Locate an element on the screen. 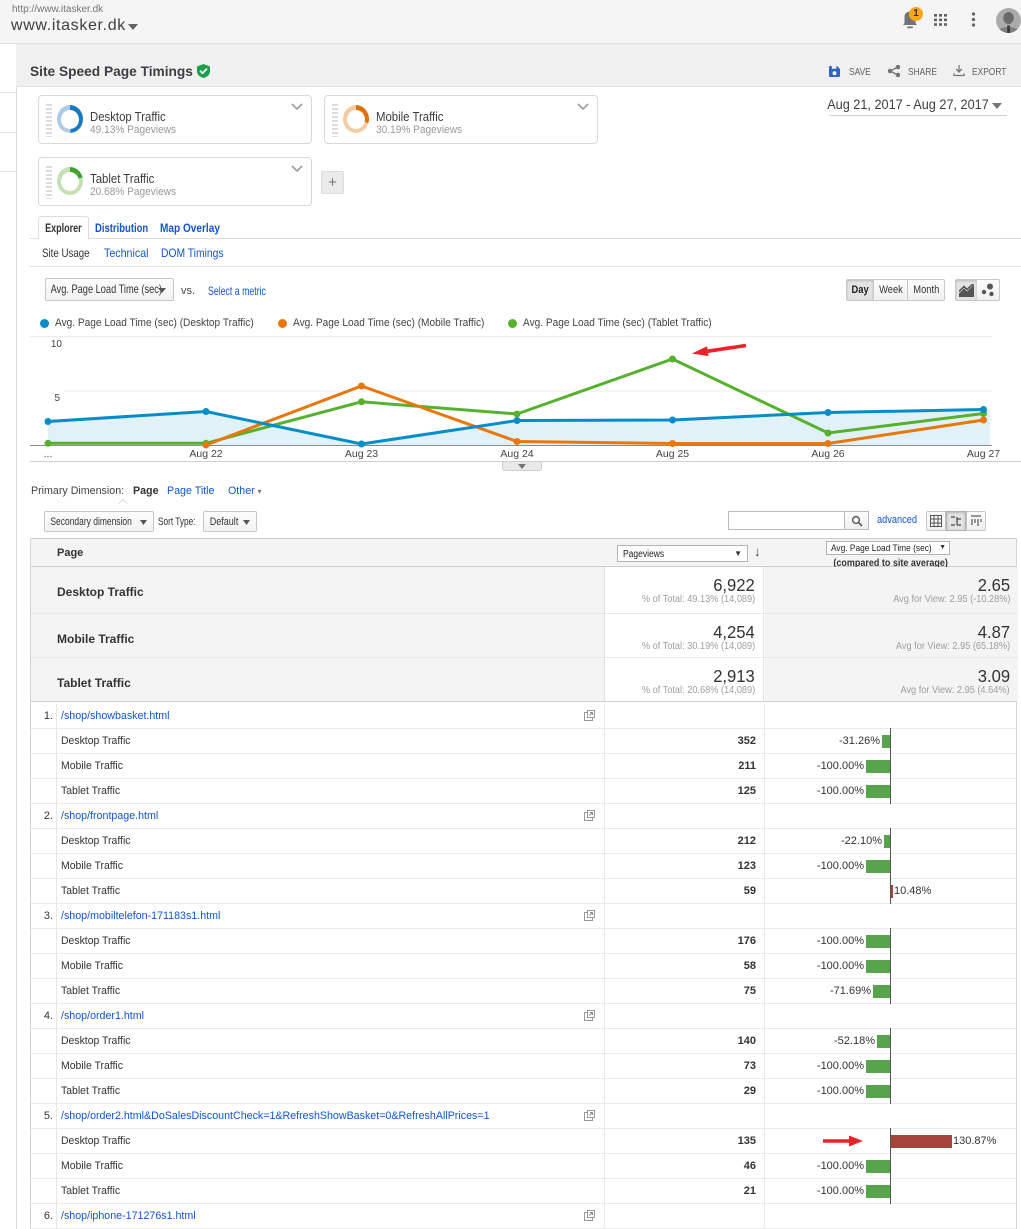 The width and height of the screenshot is (1021, 1229). svg-text: Aug 24 is located at coordinates (516, 454).